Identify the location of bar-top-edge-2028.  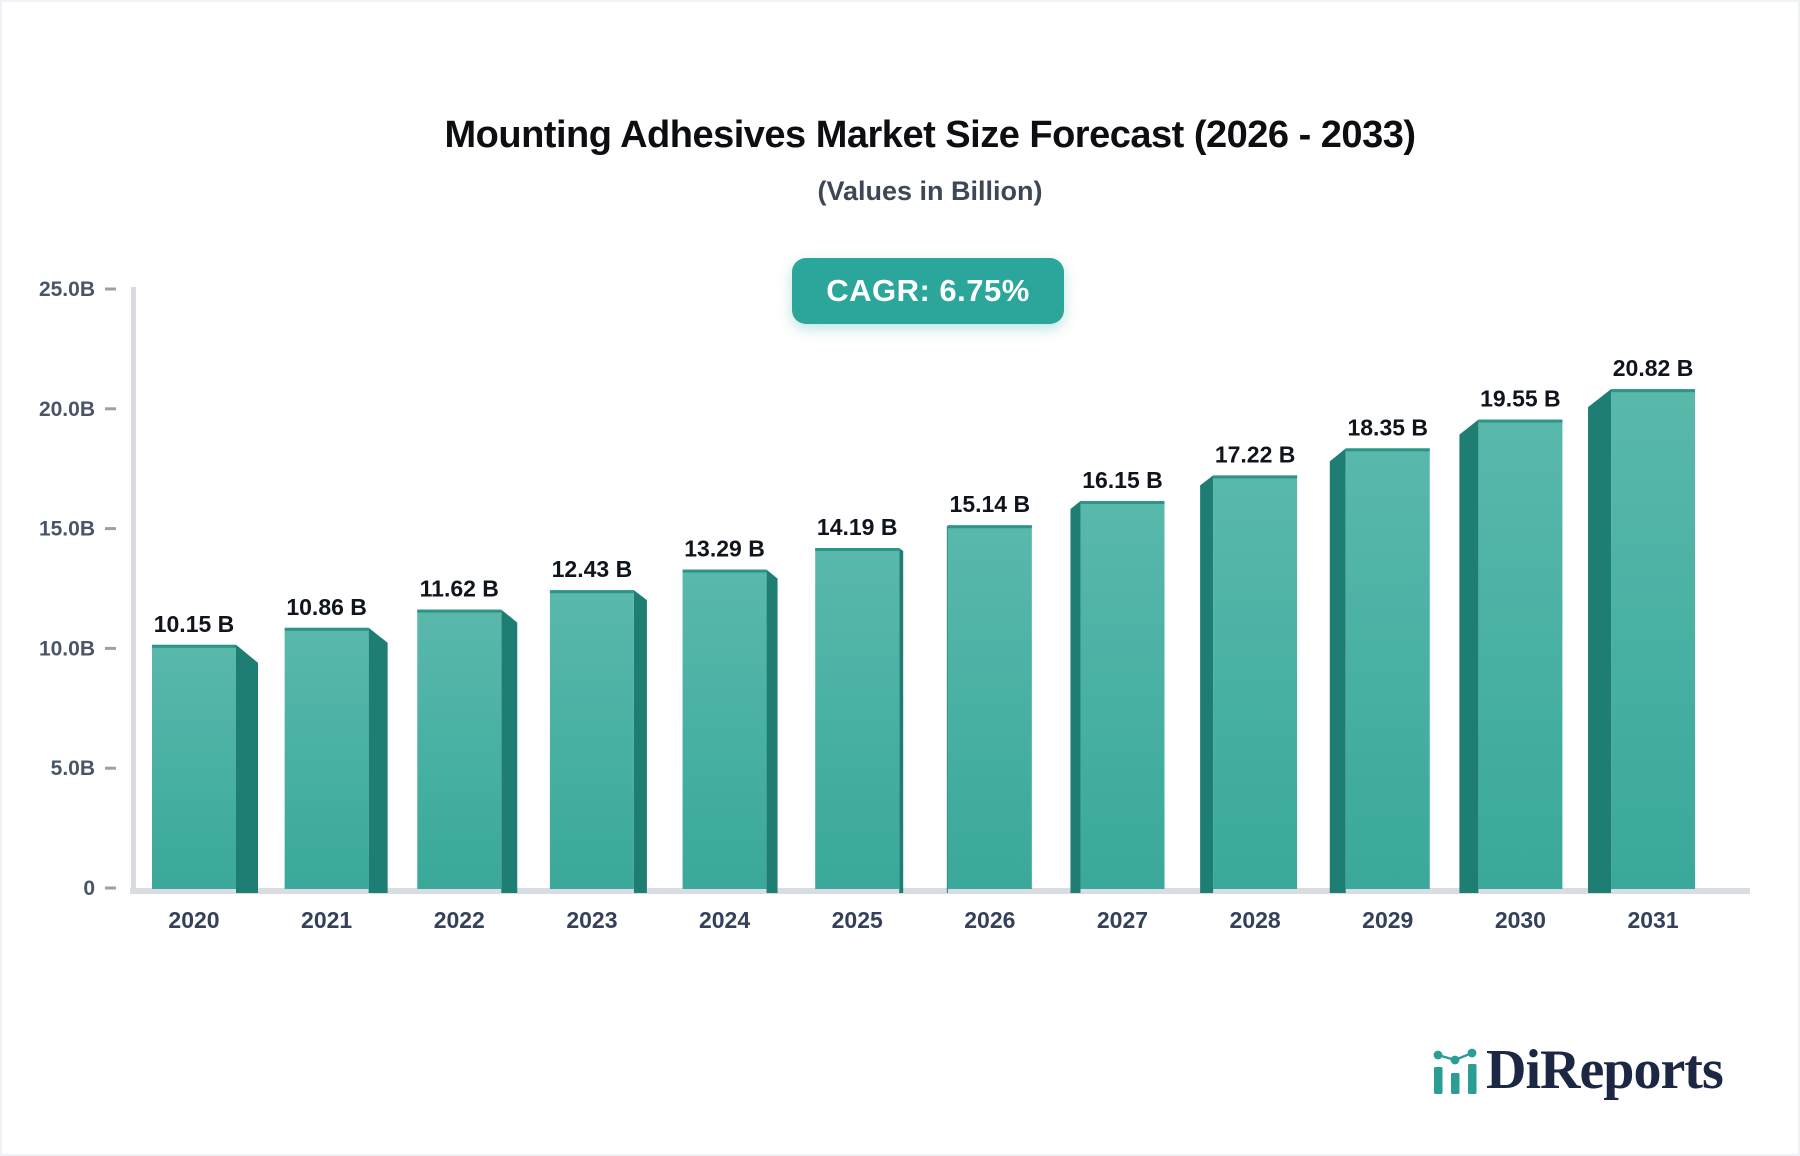
(1255, 477).